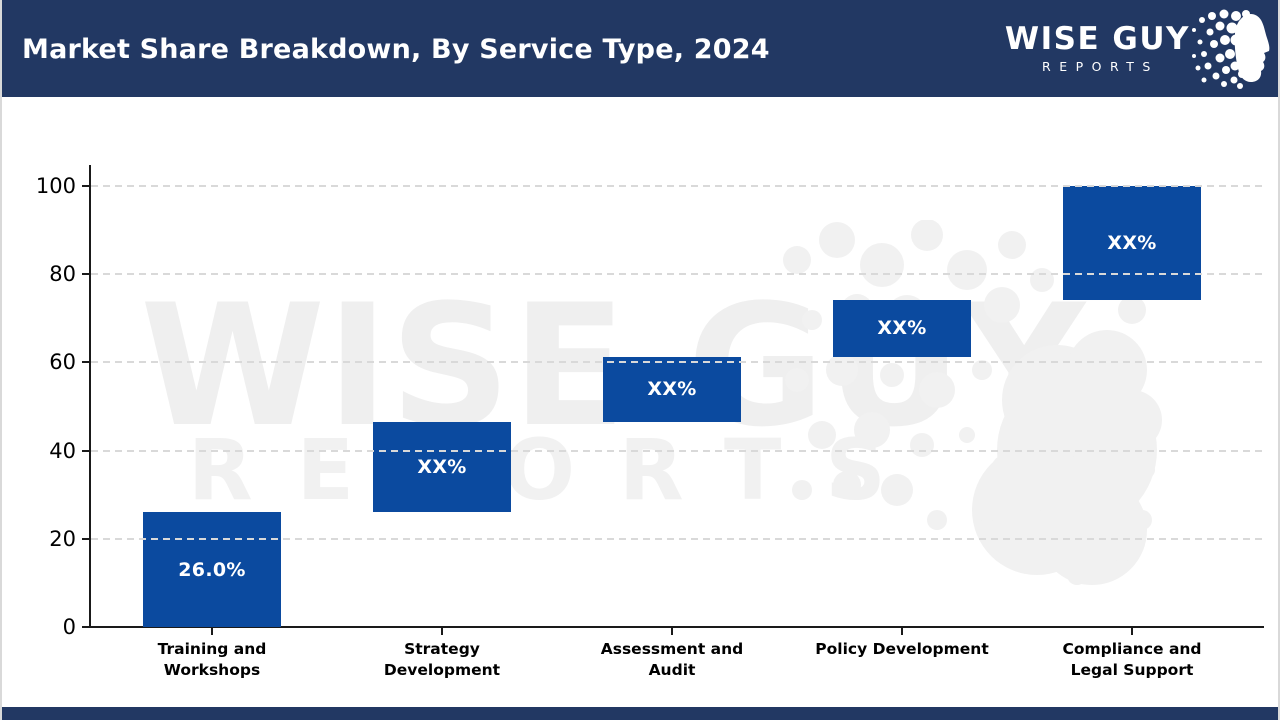  What do you see at coordinates (676, 627) in the screenshot?
I see `x-axis` at bounding box center [676, 627].